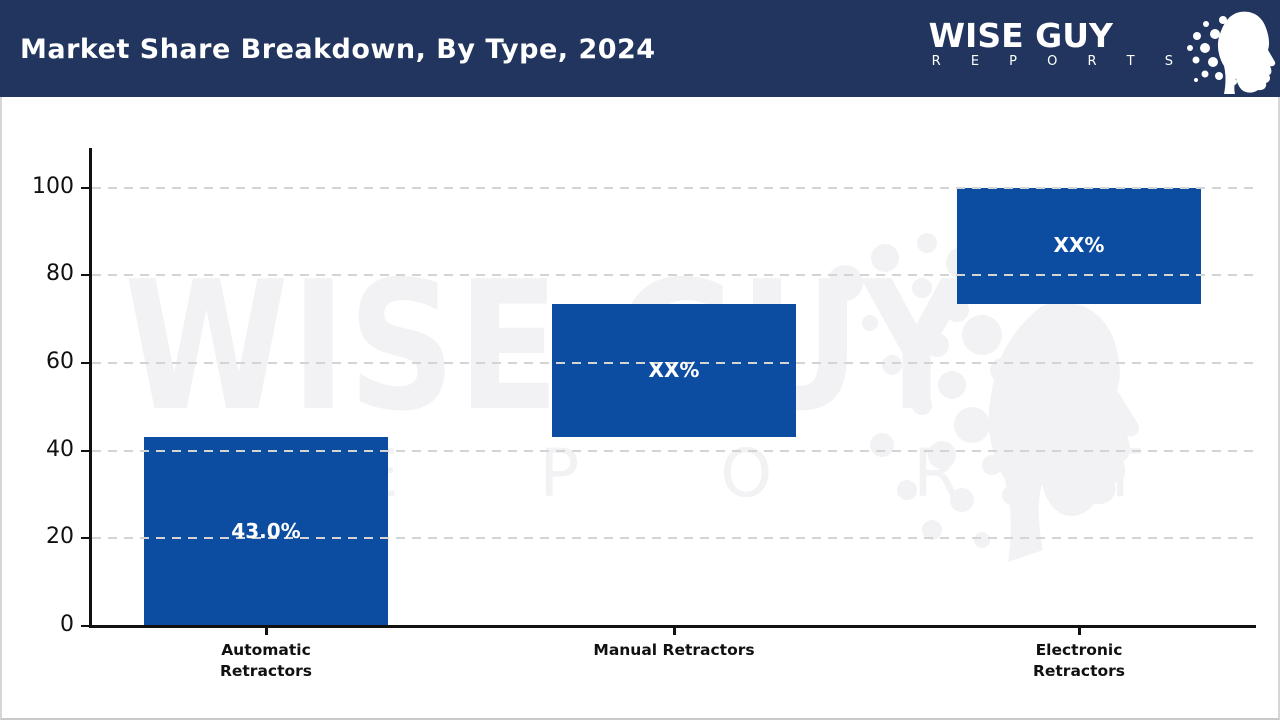  What do you see at coordinates (60, 361) in the screenshot?
I see `y-tick-label: 60` at bounding box center [60, 361].